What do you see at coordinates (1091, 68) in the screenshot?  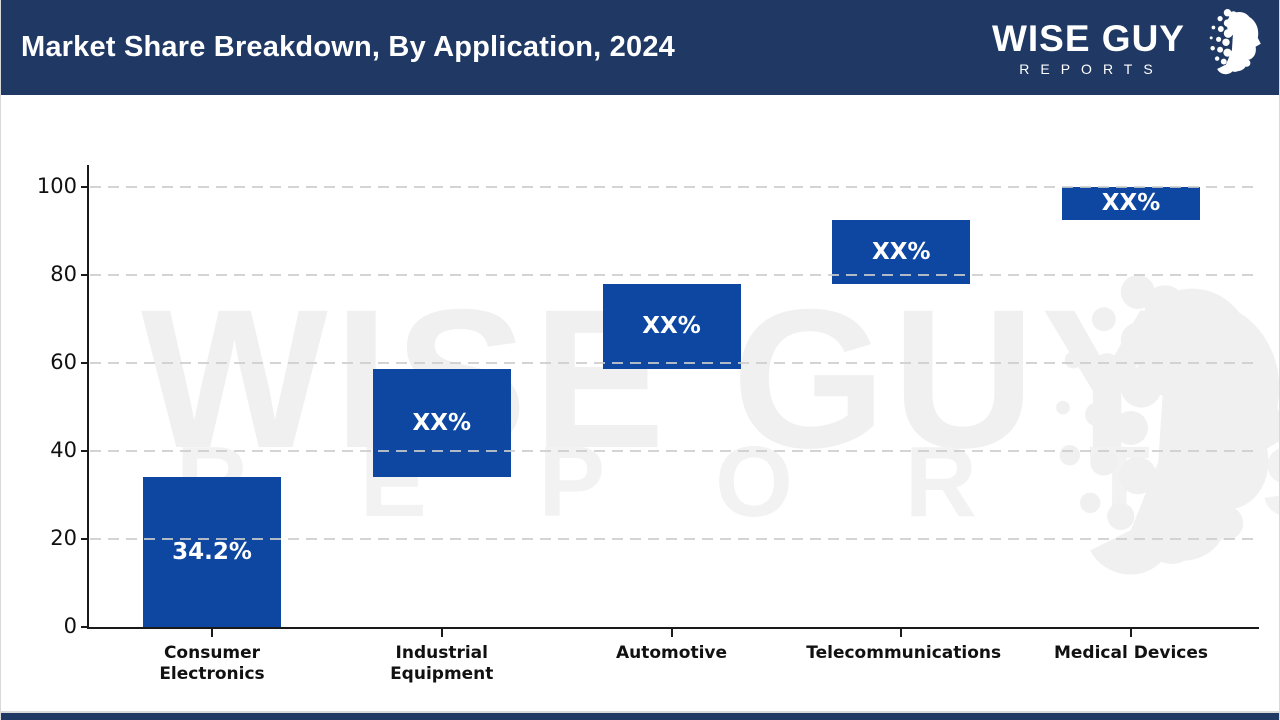 I see `brand-subname: REPORTS` at bounding box center [1091, 68].